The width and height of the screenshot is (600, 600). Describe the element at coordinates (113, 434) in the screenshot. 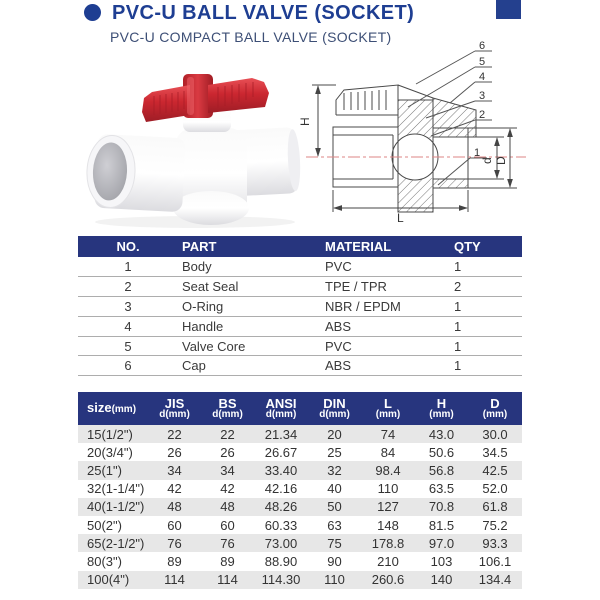

I see `table-cell: 15(1/2")` at that location.